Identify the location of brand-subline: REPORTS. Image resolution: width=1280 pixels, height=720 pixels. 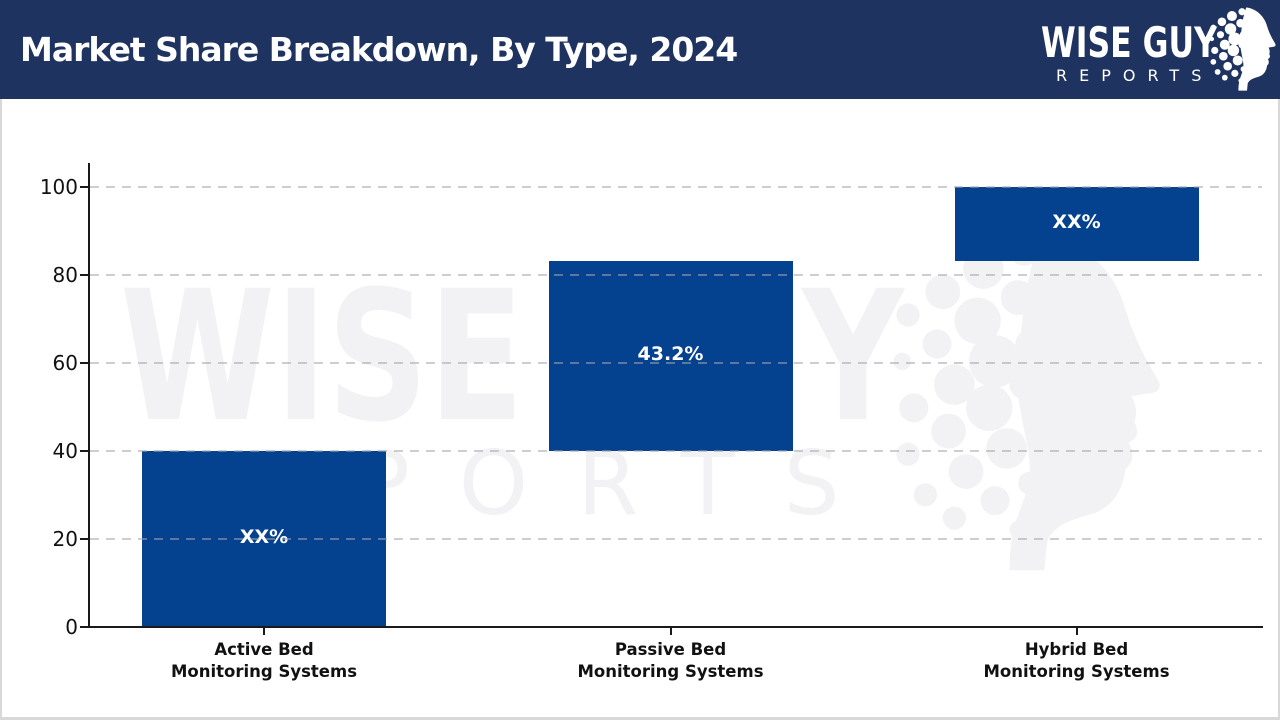
(1135, 75).